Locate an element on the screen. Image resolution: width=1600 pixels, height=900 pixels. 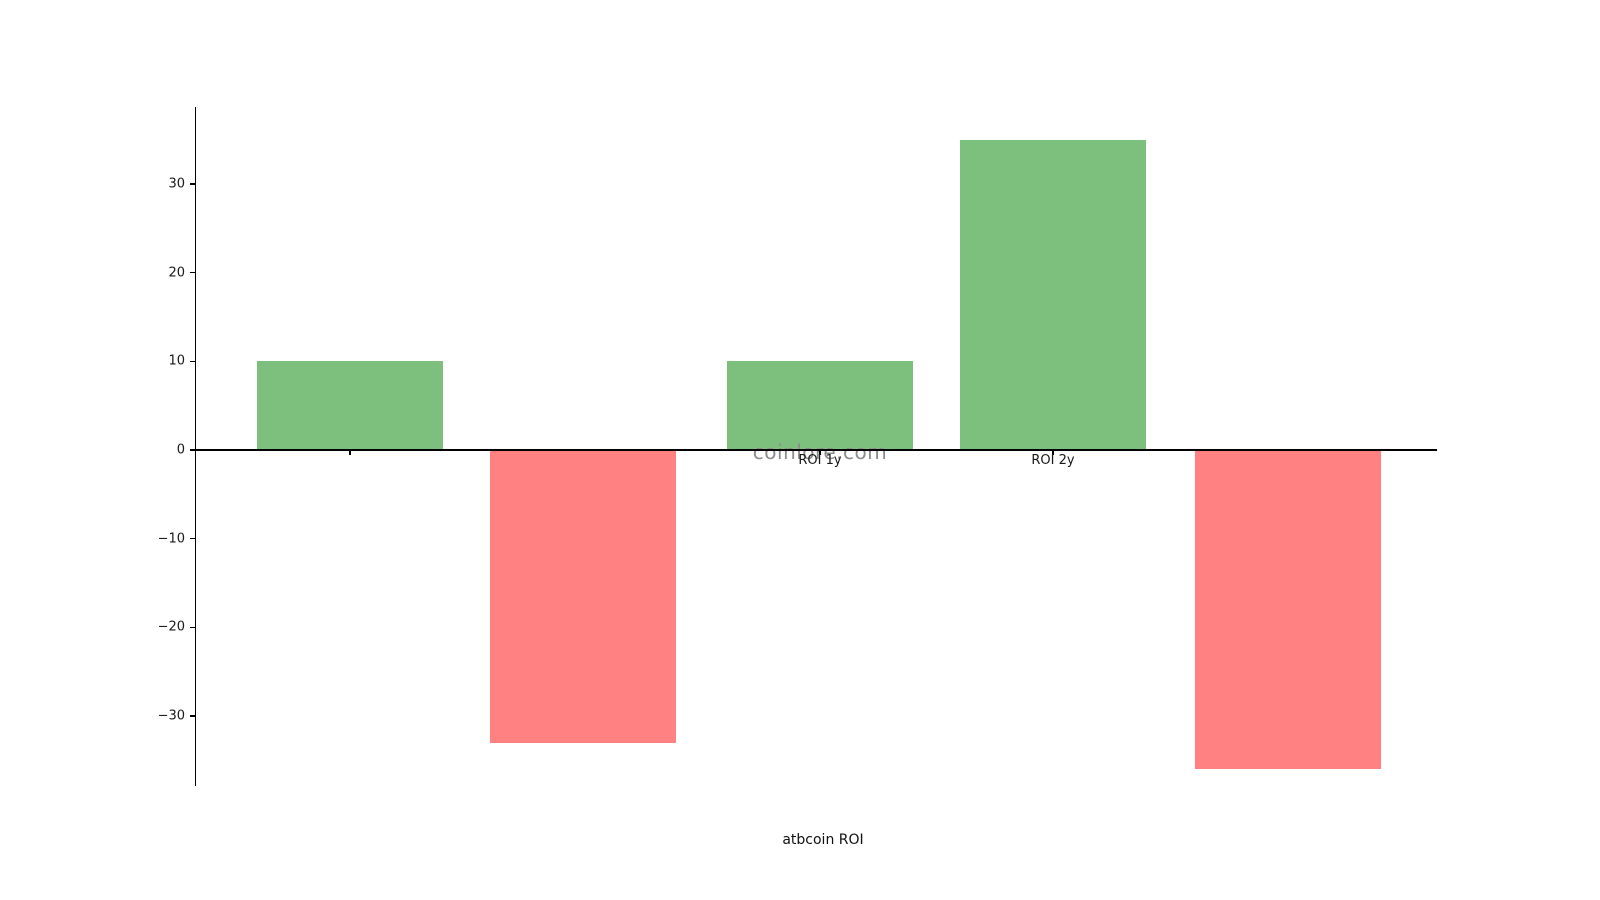
y-tick--10 is located at coordinates (192, 539).